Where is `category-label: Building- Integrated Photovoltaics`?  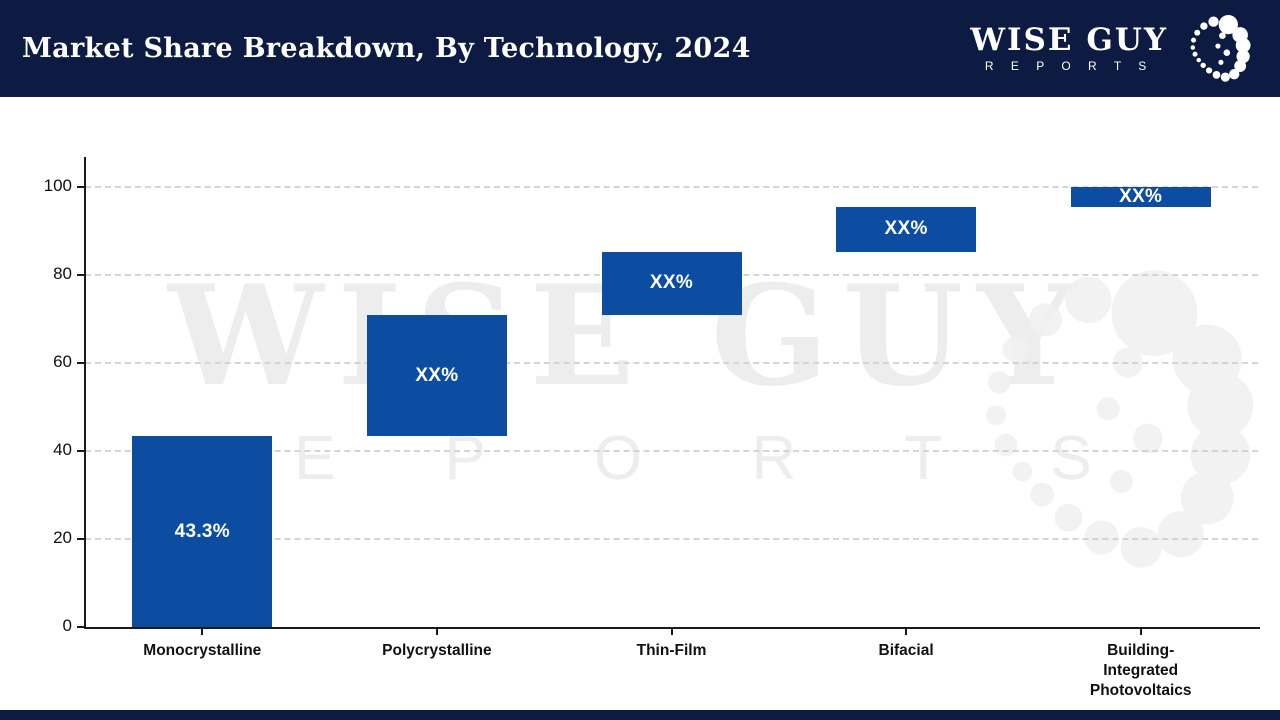
category-label: Building- Integrated Photovoltaics is located at coordinates (1140, 671).